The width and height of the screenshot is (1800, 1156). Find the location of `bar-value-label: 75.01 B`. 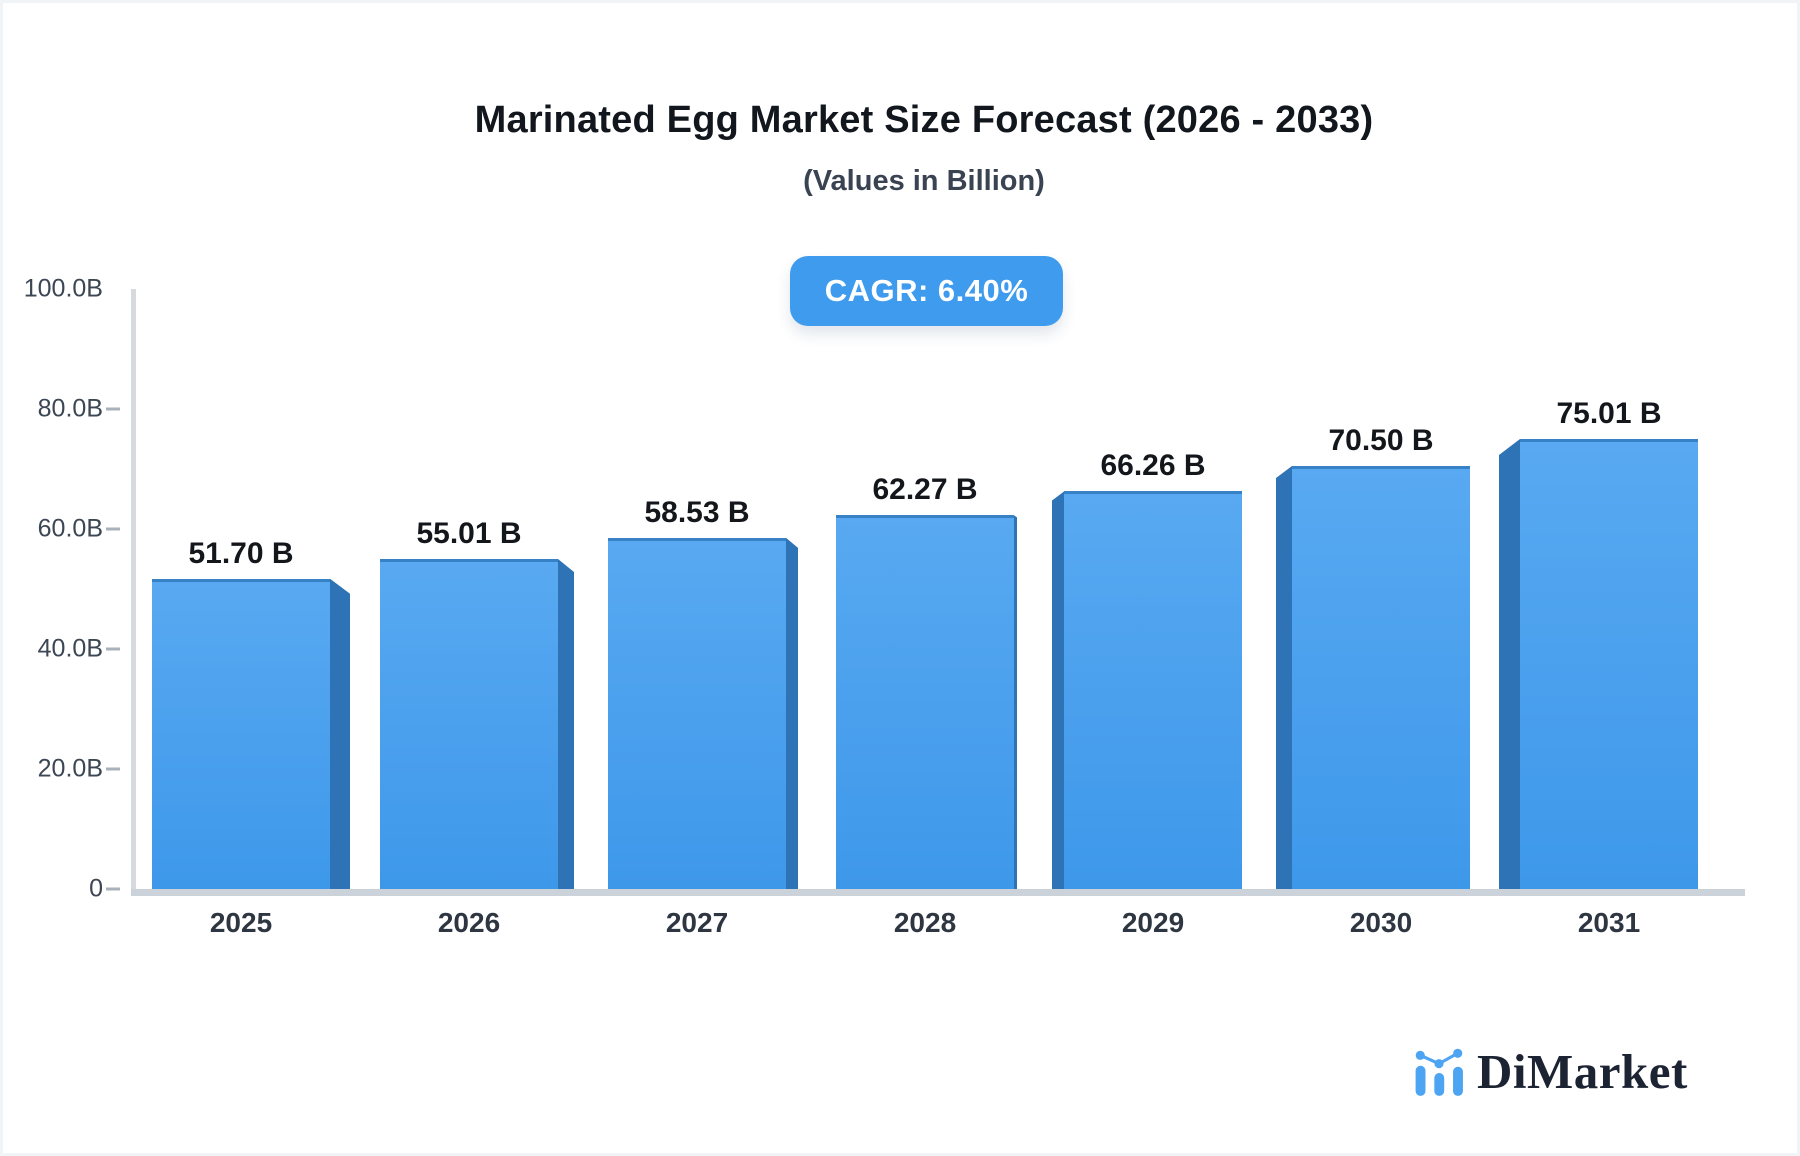

bar-value-label: 75.01 B is located at coordinates (1609, 413).